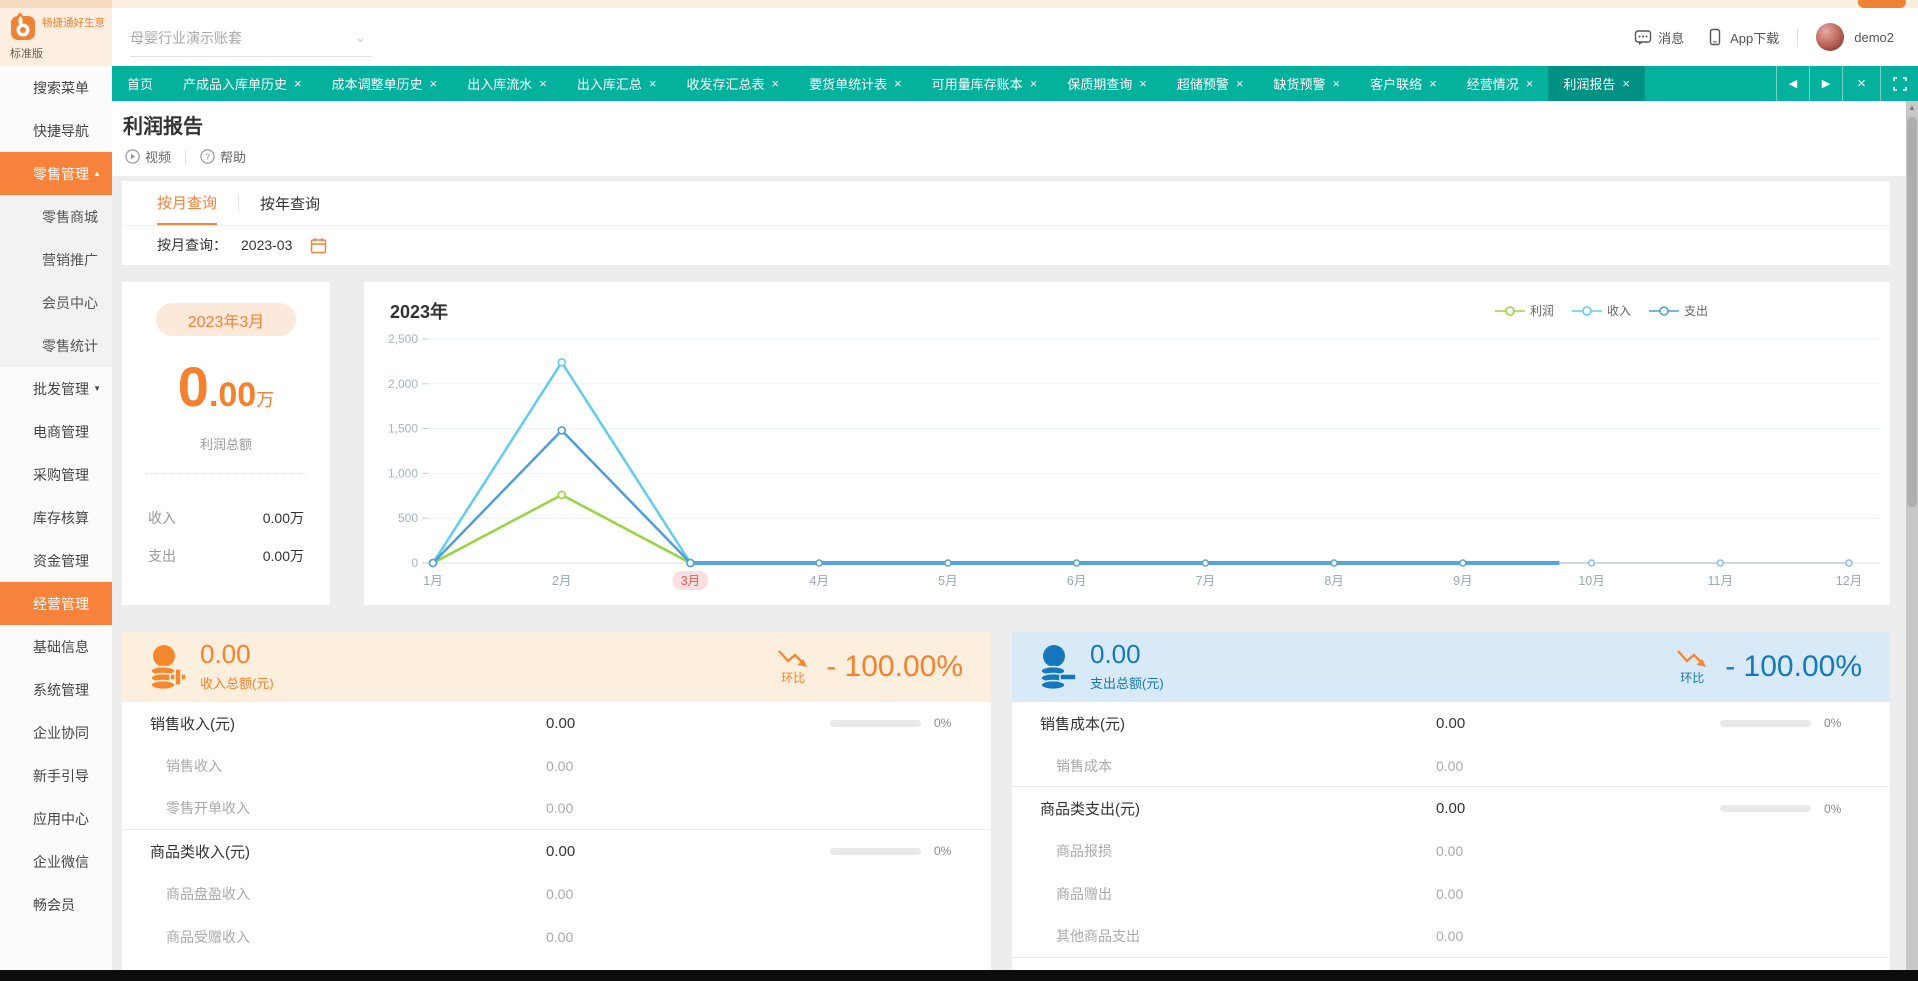  I want to click on tab-item: 出入库流水 ×, so click(507, 83).